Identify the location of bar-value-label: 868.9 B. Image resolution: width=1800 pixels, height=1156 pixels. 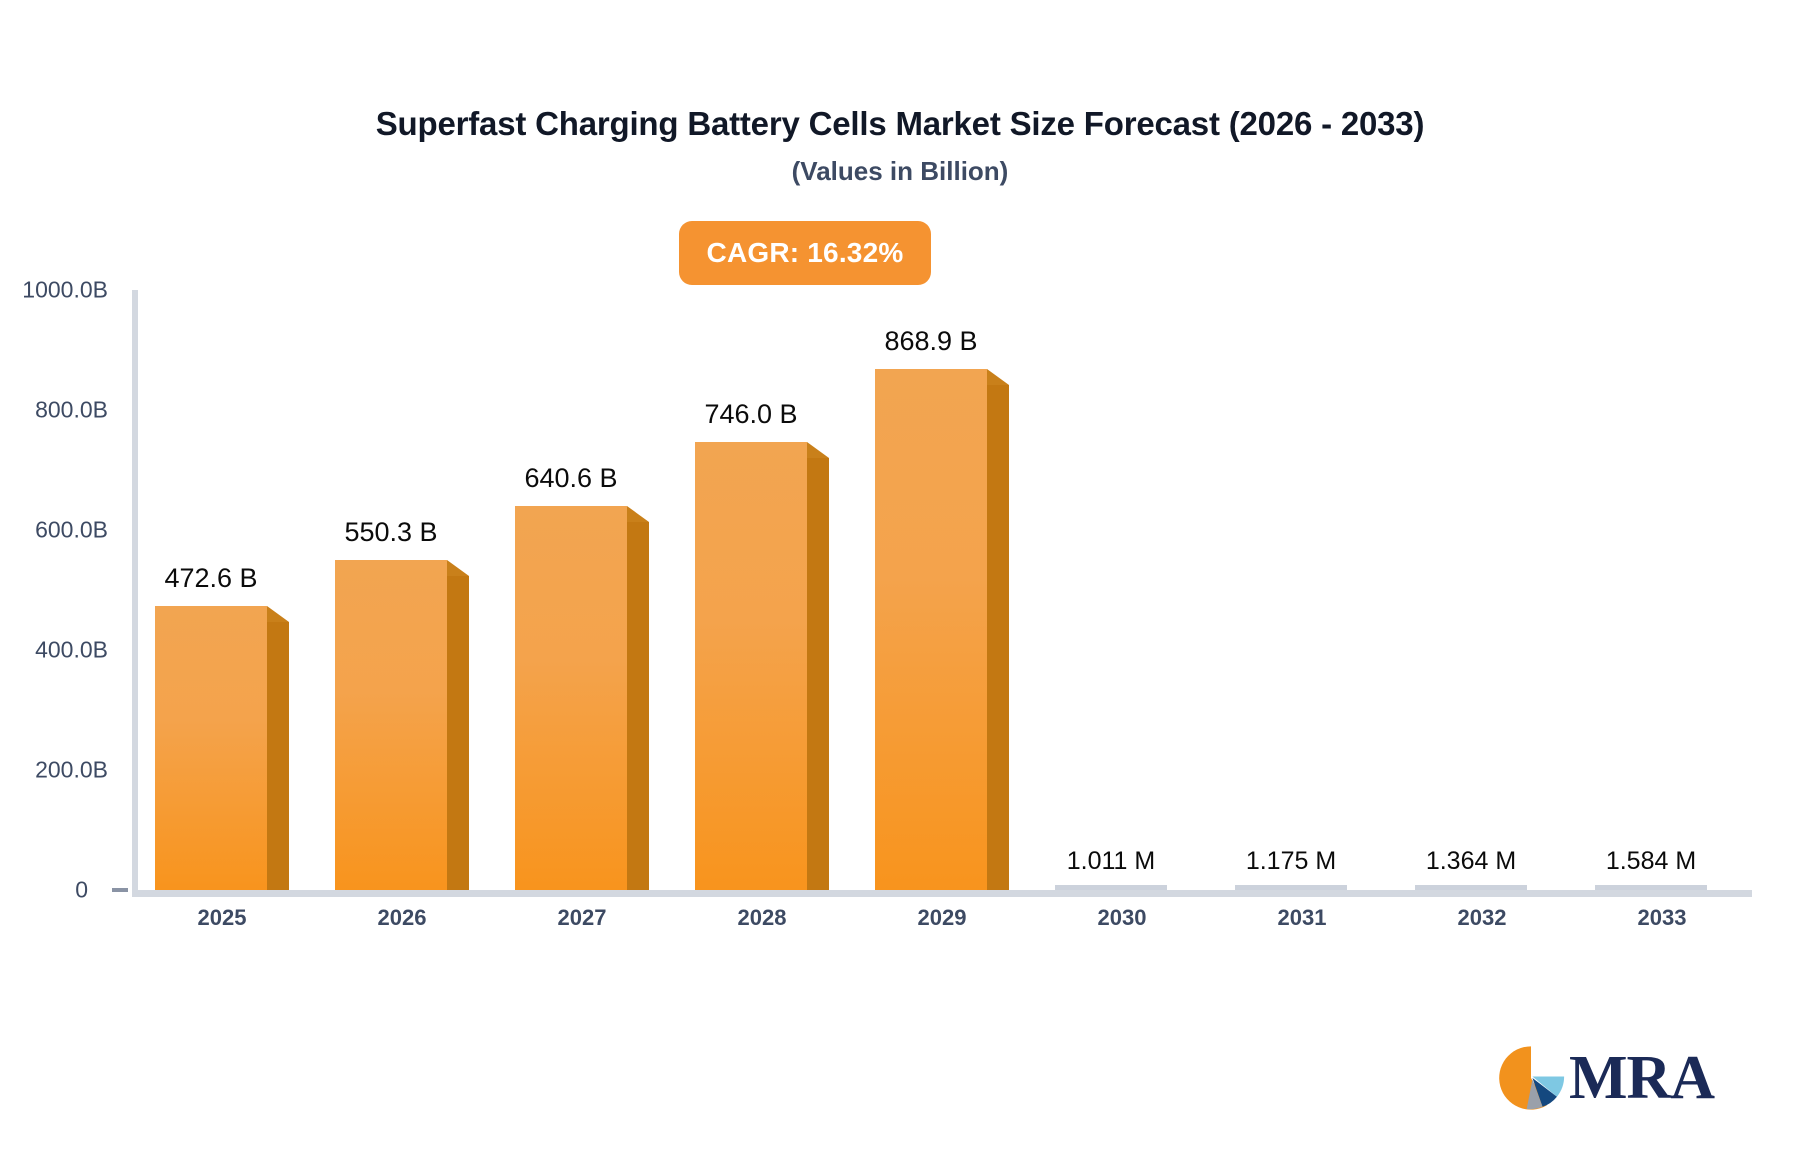
(931, 340).